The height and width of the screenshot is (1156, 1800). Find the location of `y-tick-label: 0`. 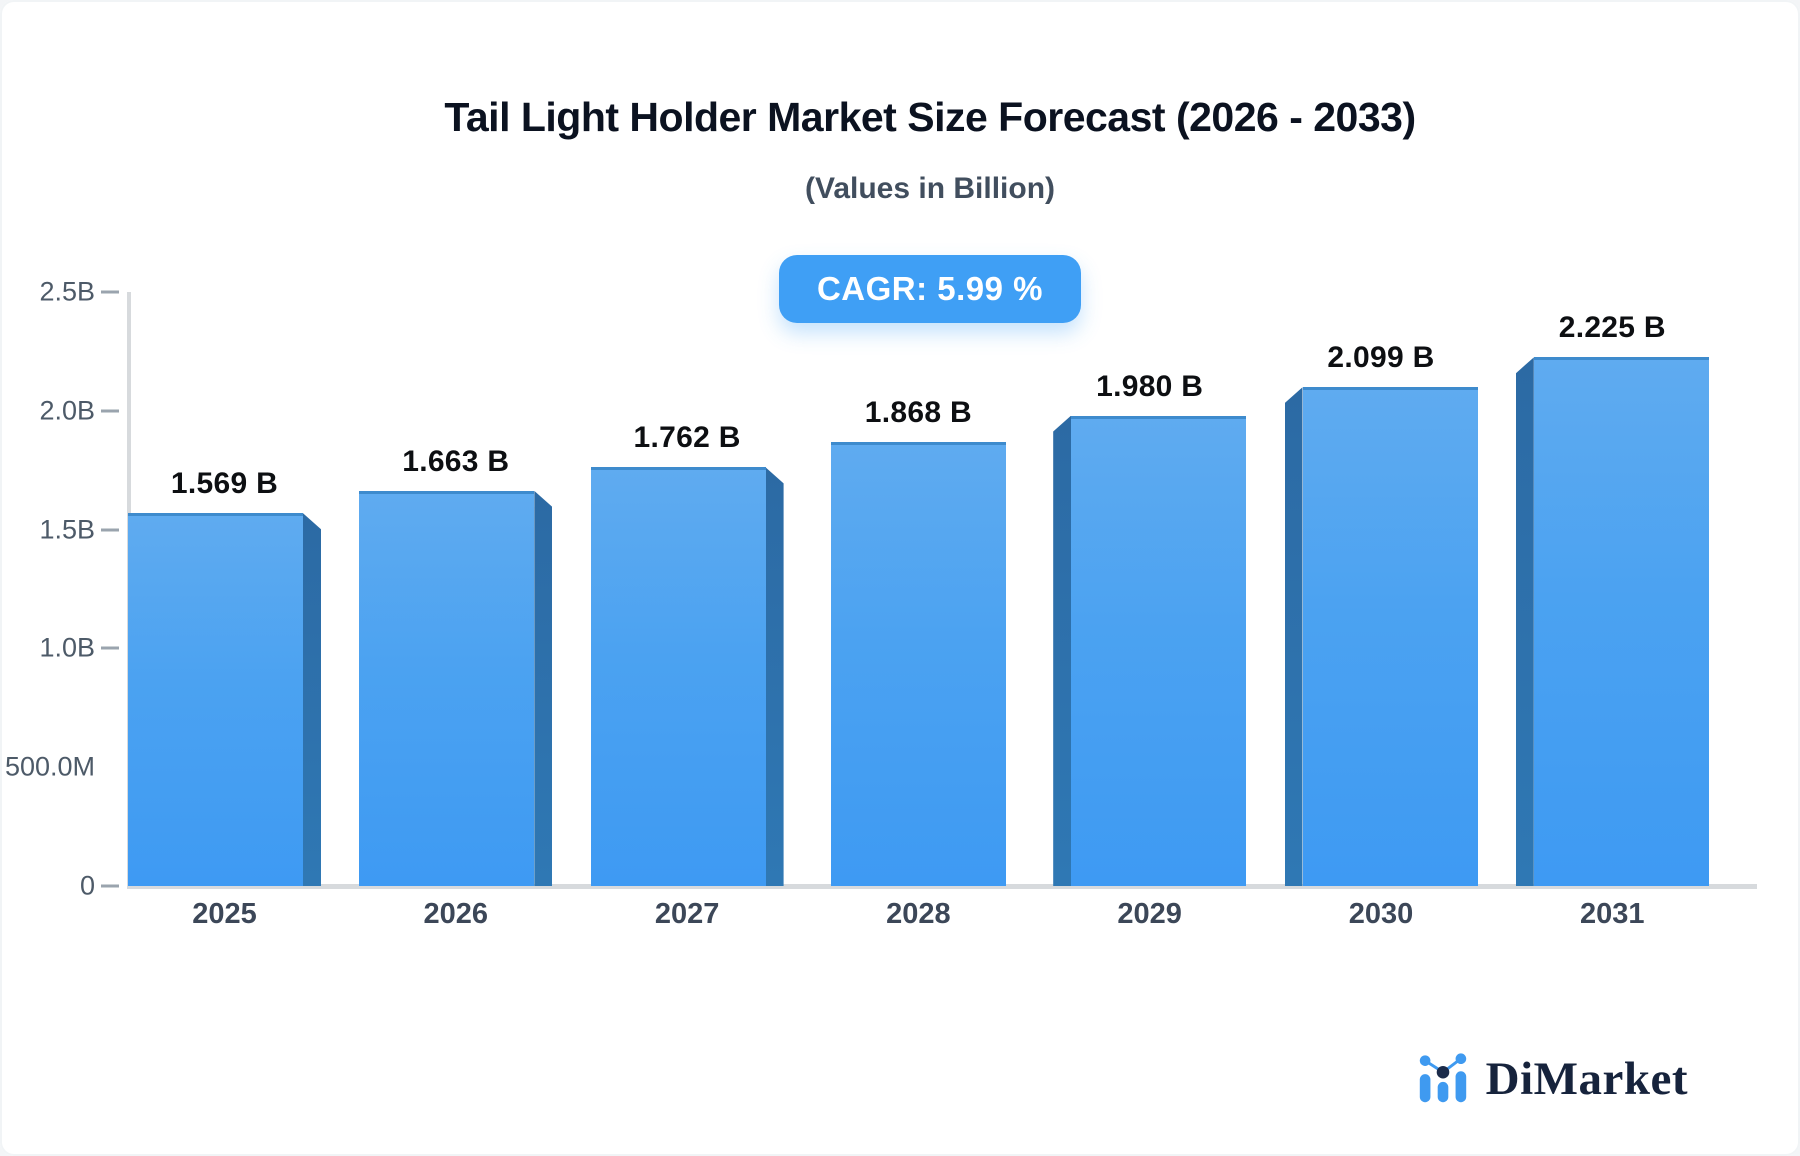

y-tick-label: 0 is located at coordinates (87, 885).